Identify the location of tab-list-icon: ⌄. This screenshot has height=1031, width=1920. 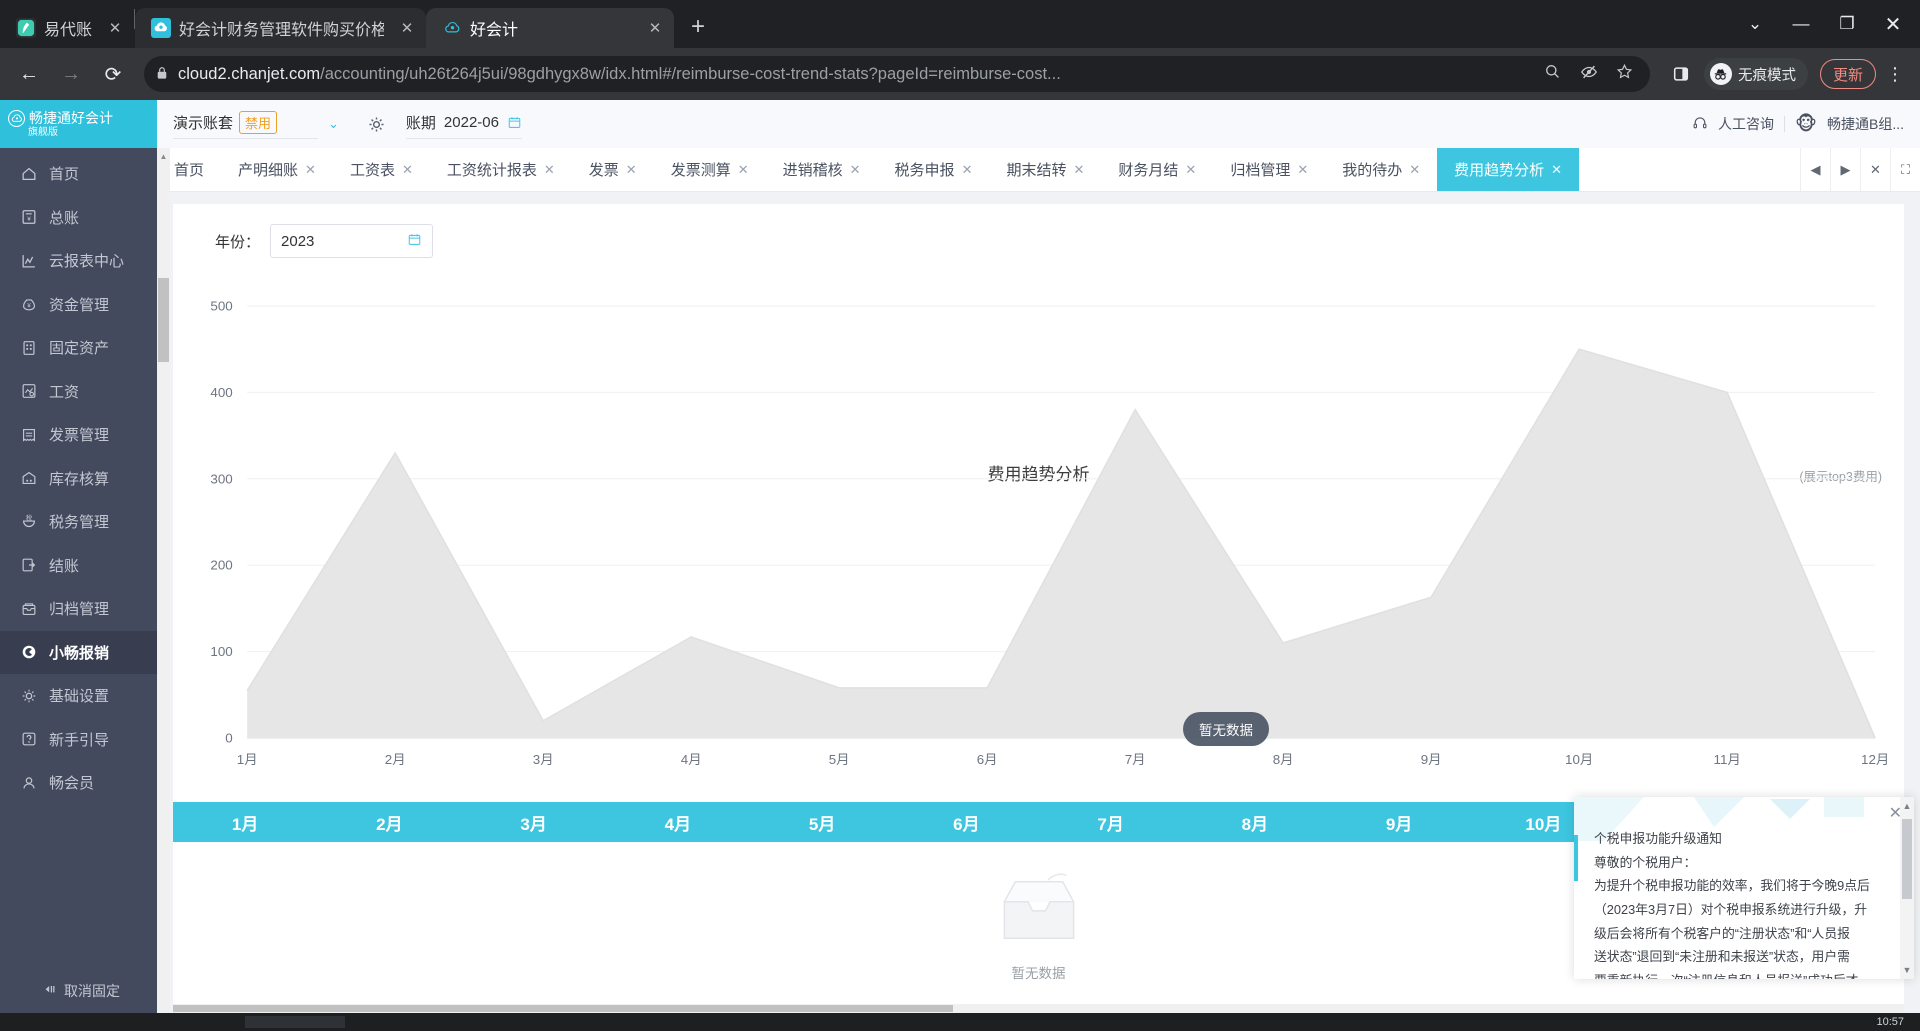
(1755, 23).